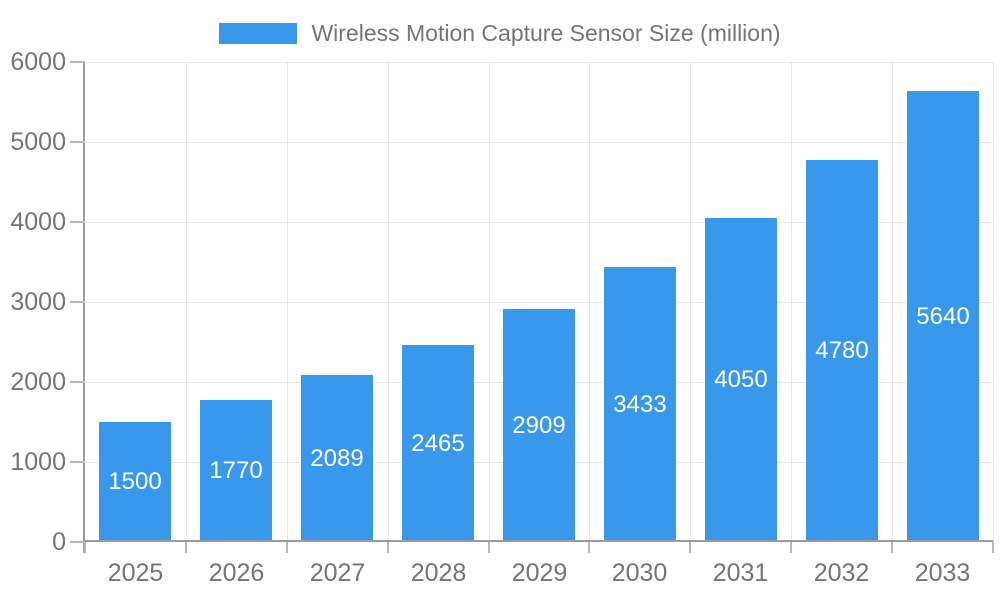 This screenshot has width=1000, height=600. Describe the element at coordinates (38, 62) in the screenshot. I see `y-tick-label-6000: 6000` at that location.